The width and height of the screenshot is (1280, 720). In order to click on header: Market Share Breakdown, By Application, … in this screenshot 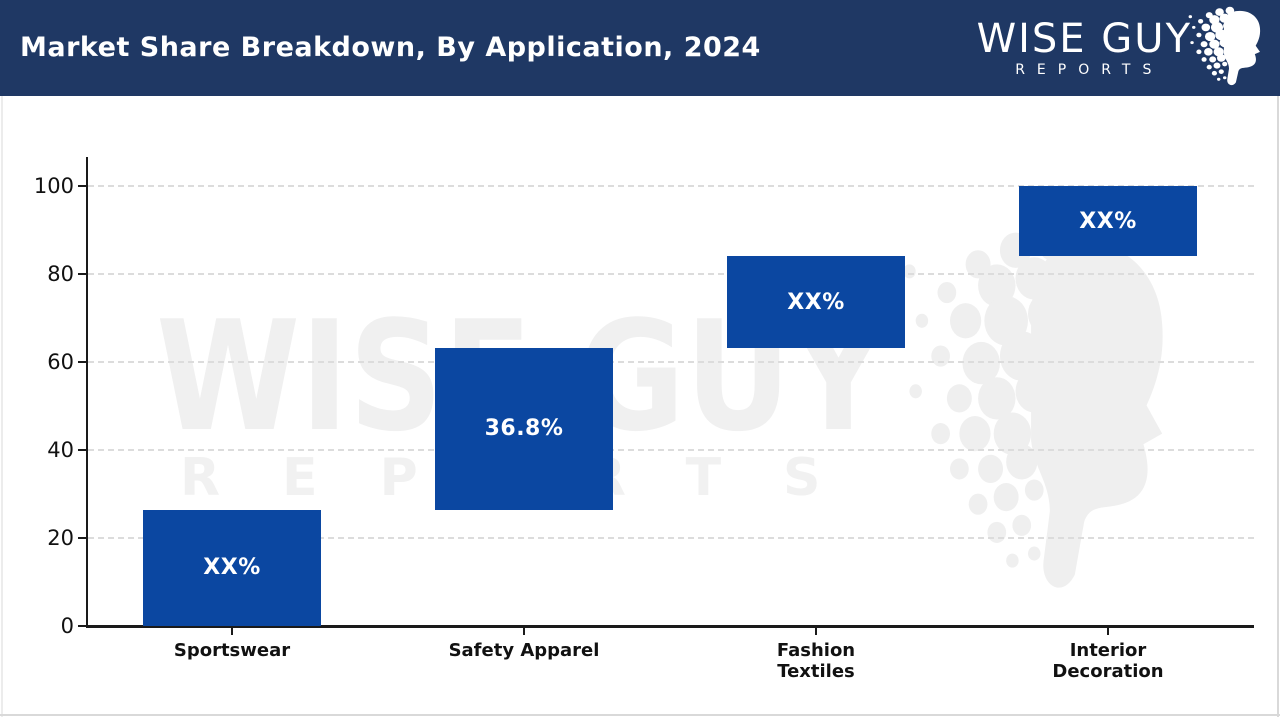, I will do `click(640, 48)`.